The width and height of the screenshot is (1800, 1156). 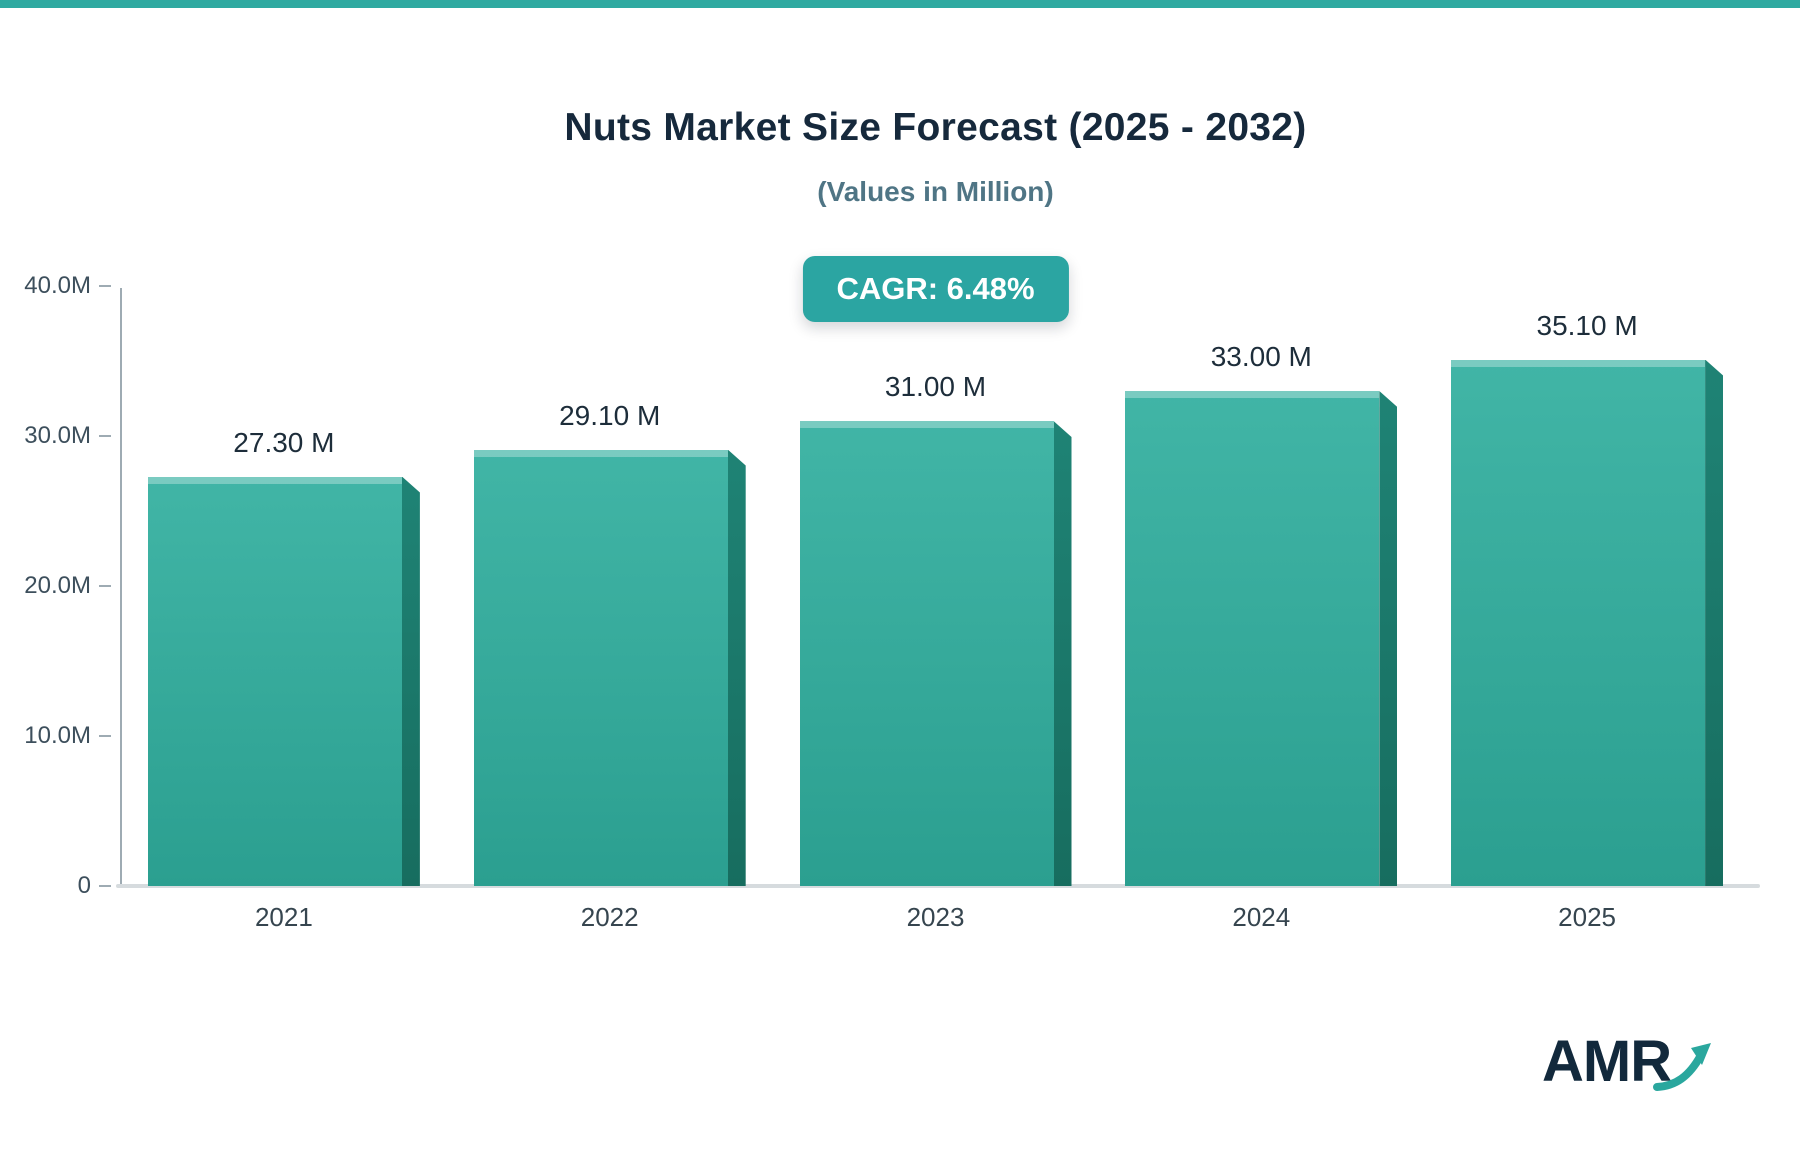 I want to click on amr-logo: AMR, so click(x=1630, y=1061).